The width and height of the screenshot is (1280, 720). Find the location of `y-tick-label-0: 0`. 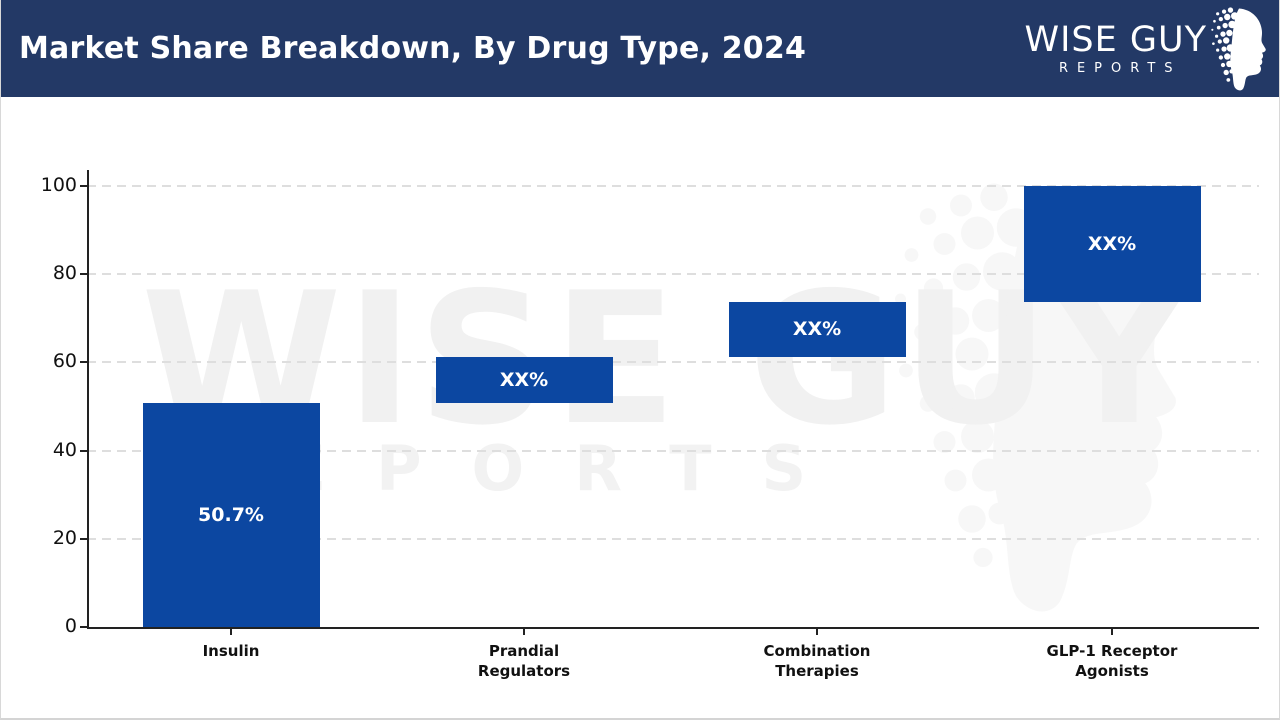

y-tick-label-0: 0 is located at coordinates (70, 626).